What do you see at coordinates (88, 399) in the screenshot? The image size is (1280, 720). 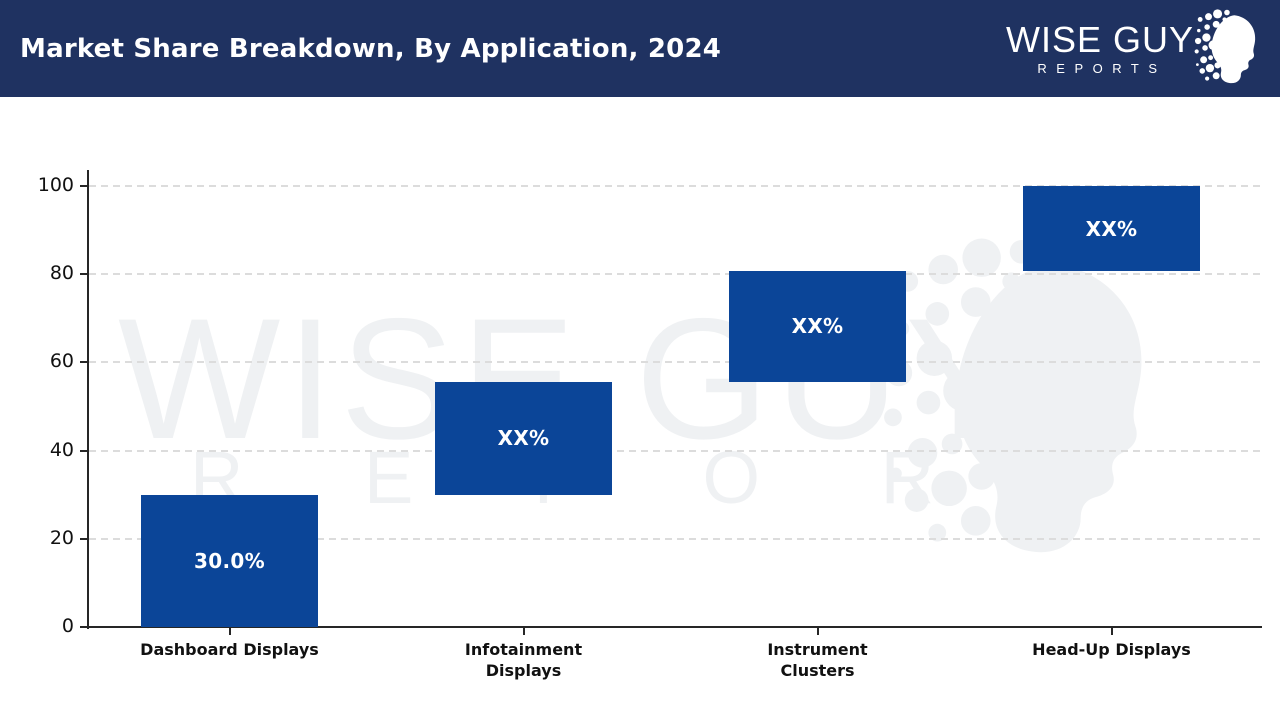 I see `y-axis-line` at bounding box center [88, 399].